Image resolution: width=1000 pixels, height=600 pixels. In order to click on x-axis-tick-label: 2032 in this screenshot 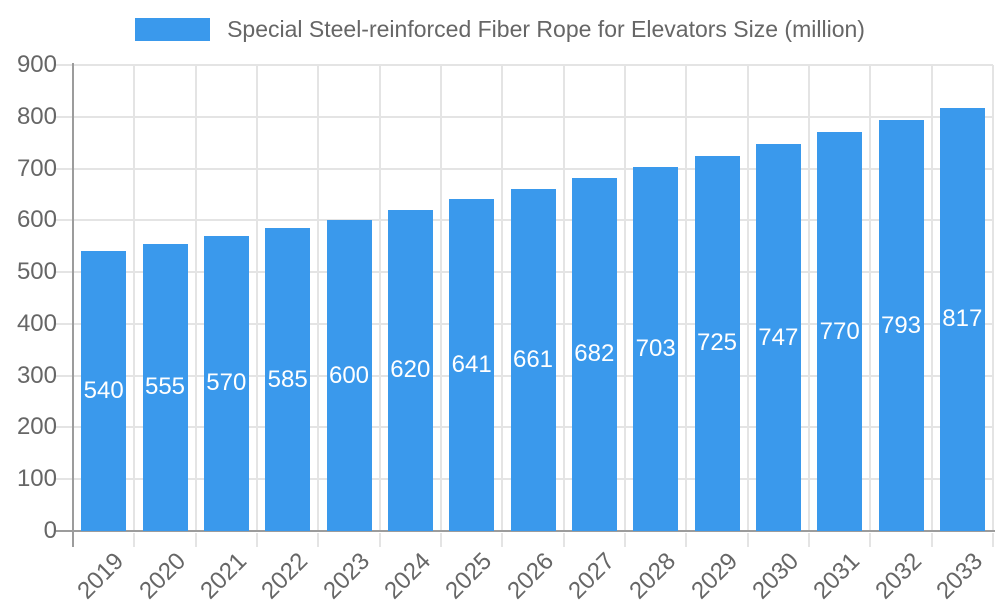, I will do `click(898, 573)`.